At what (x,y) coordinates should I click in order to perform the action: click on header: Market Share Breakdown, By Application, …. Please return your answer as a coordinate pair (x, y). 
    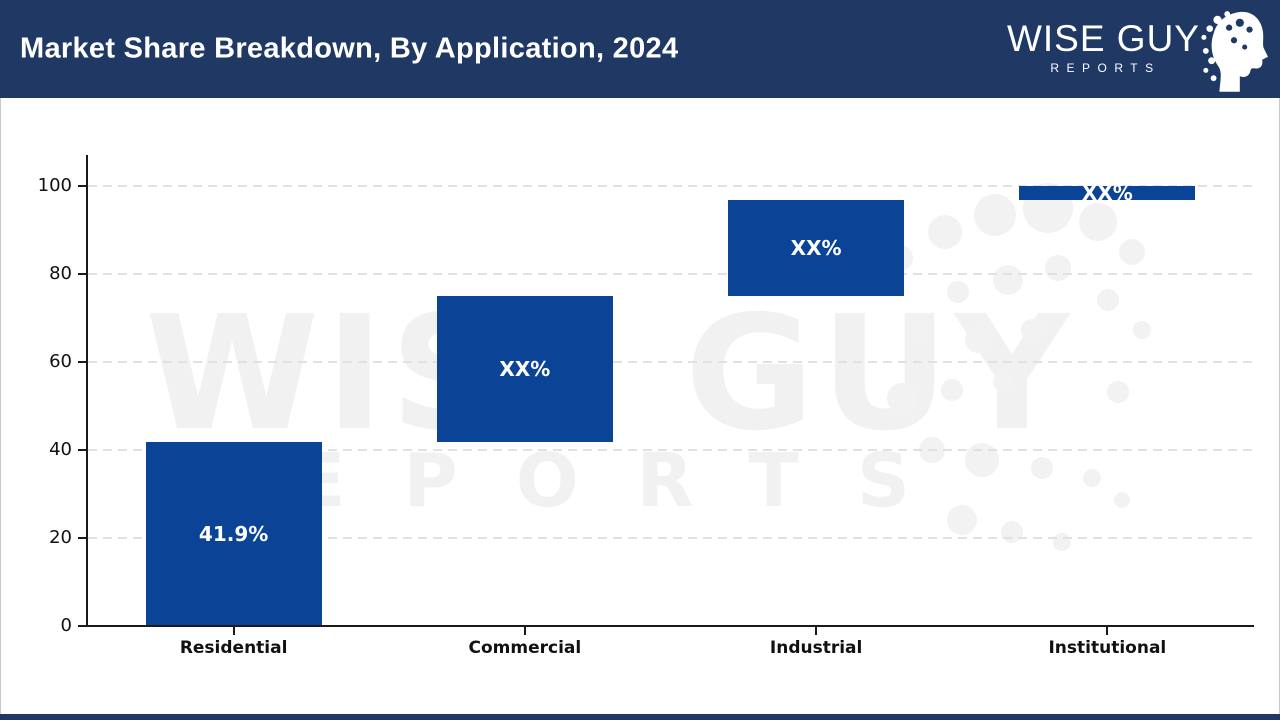
    Looking at the image, I should click on (640, 49).